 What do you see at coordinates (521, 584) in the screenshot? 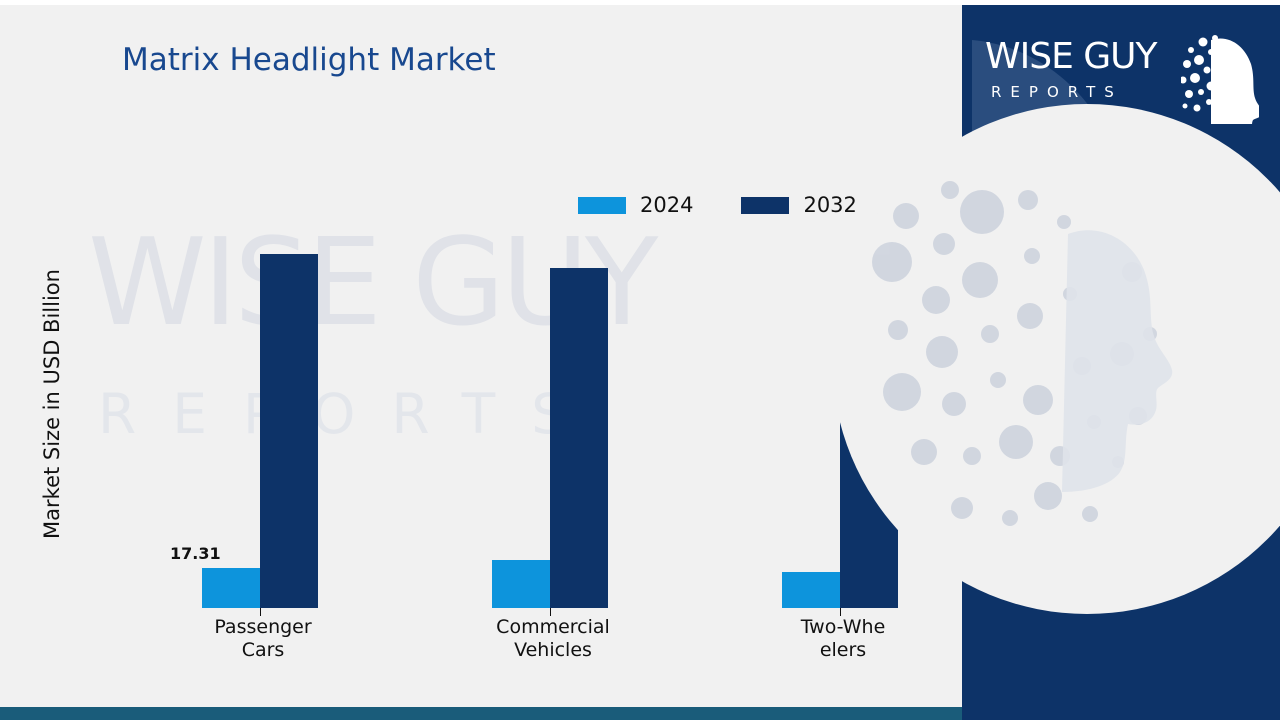
I see `bar-commercial-vehicles-2024` at bounding box center [521, 584].